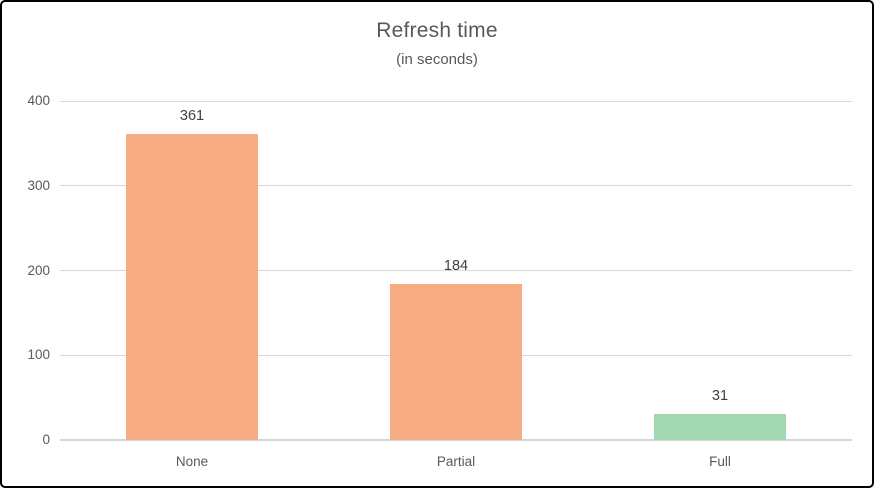  Describe the element at coordinates (456, 266) in the screenshot. I see `bar-value-label-partial: 184` at that location.